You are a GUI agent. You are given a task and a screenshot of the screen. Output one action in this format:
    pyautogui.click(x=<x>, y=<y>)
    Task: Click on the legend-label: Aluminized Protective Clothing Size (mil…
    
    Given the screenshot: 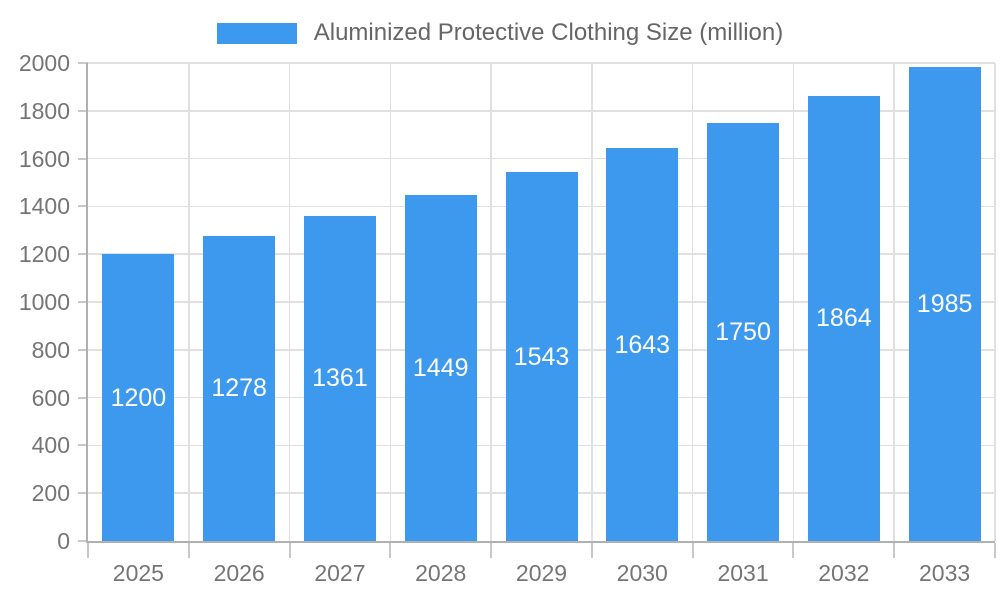 What is the action you would take?
    pyautogui.click(x=548, y=32)
    